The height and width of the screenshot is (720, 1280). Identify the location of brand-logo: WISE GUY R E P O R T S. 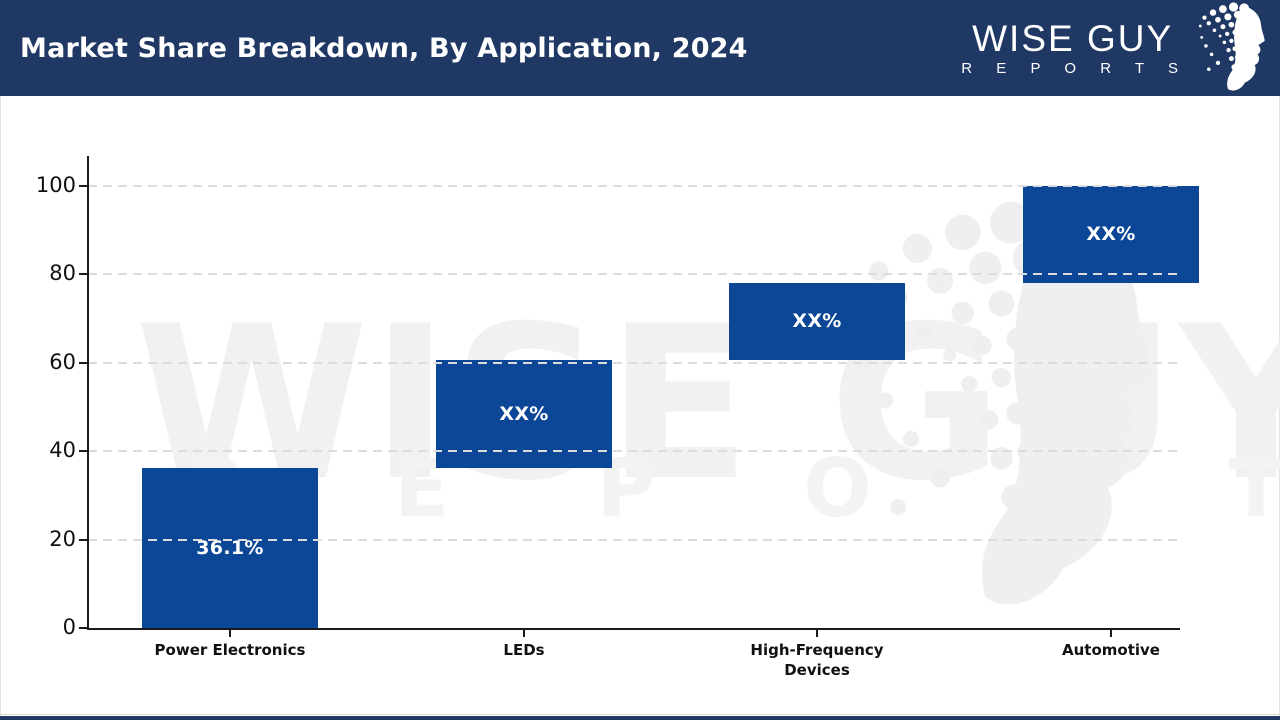
(1111, 48).